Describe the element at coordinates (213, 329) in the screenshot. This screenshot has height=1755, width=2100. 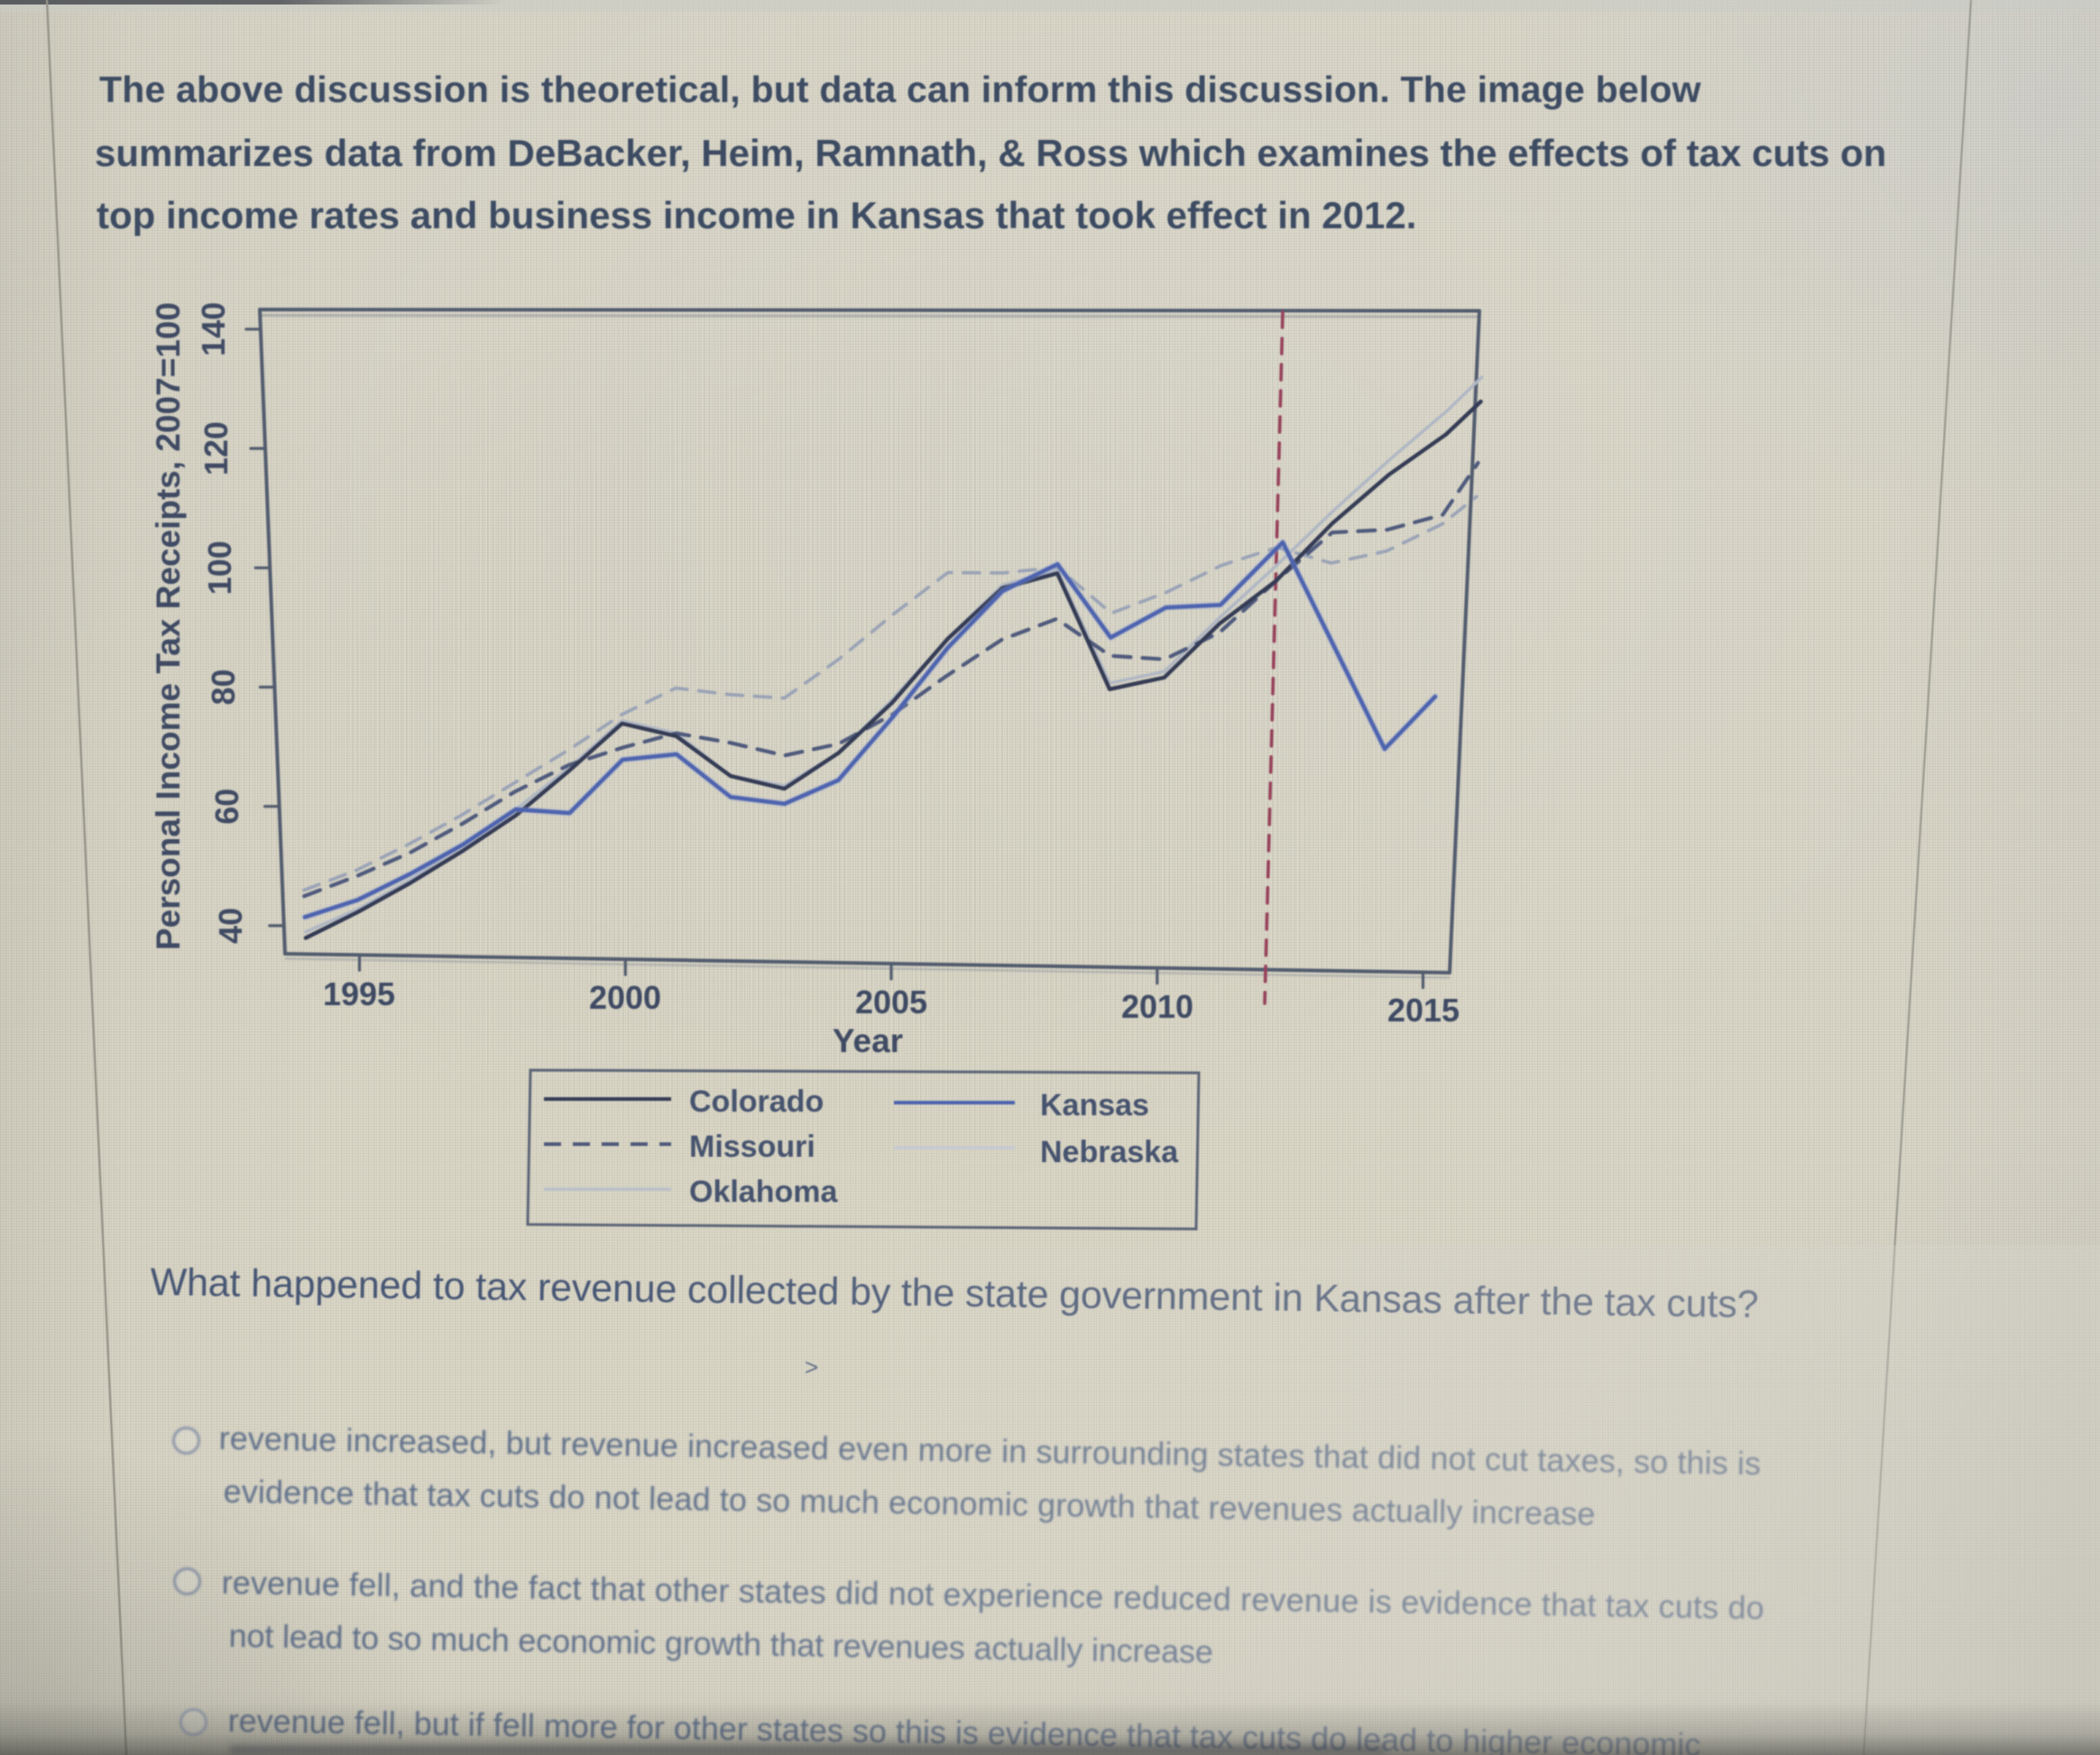
I see `svg-text: 140` at that location.